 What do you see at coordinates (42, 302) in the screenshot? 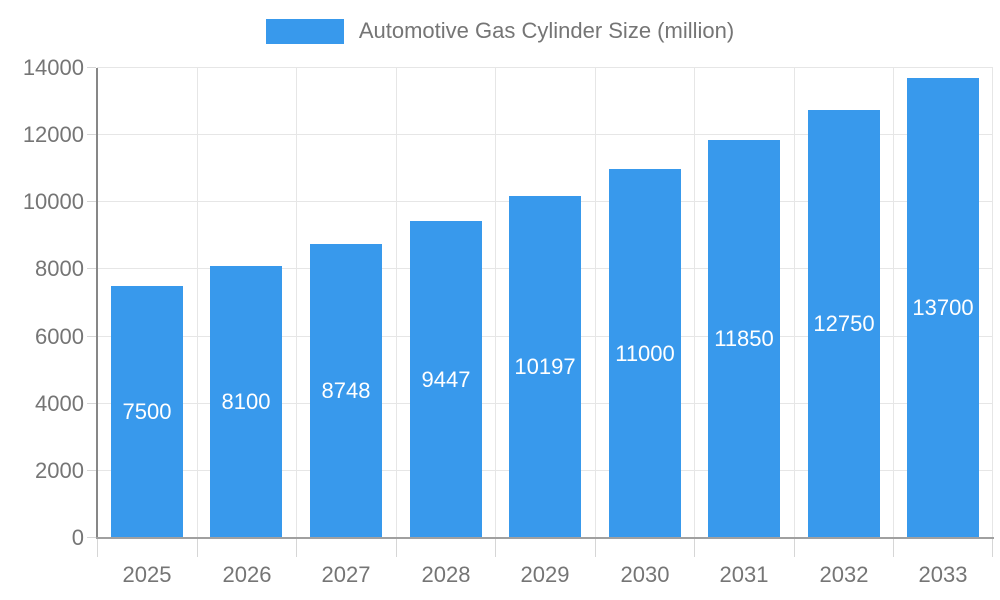
I see `y-axis-labels: 0 2000 4000 6000 8000 10000 12000 14000` at bounding box center [42, 302].